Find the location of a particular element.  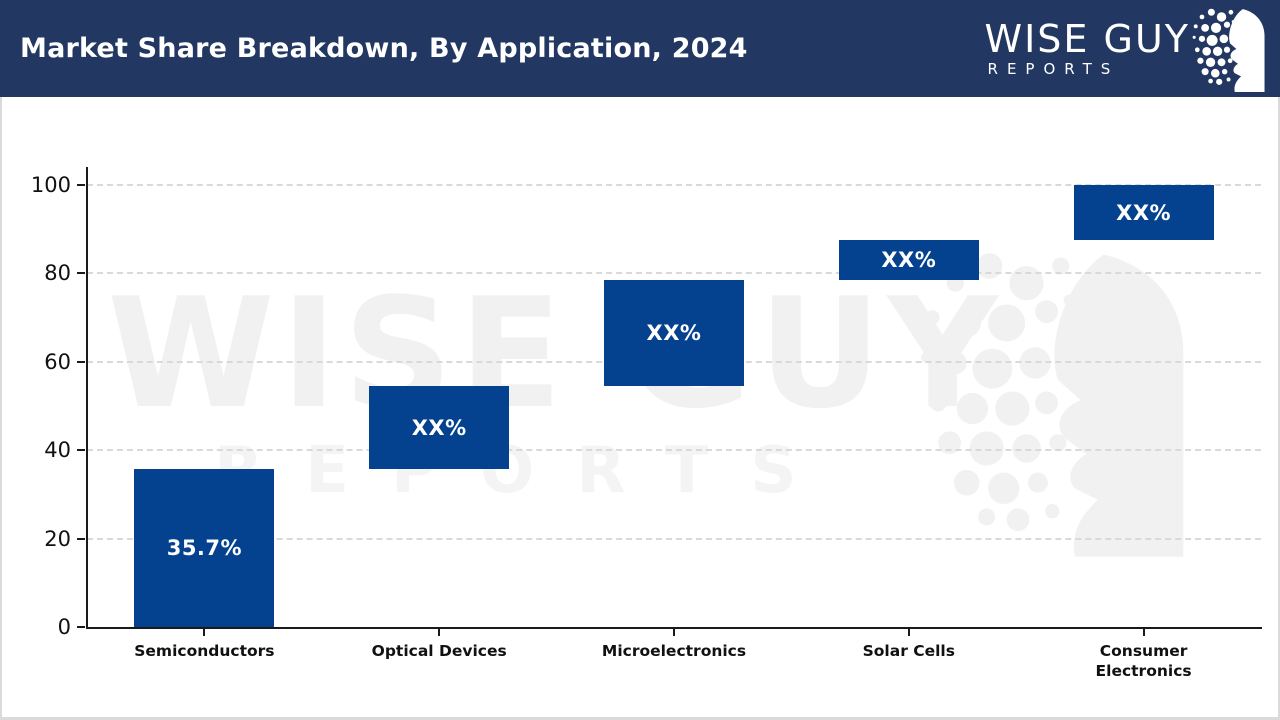

y-tick-label: 60 is located at coordinates (57, 361).